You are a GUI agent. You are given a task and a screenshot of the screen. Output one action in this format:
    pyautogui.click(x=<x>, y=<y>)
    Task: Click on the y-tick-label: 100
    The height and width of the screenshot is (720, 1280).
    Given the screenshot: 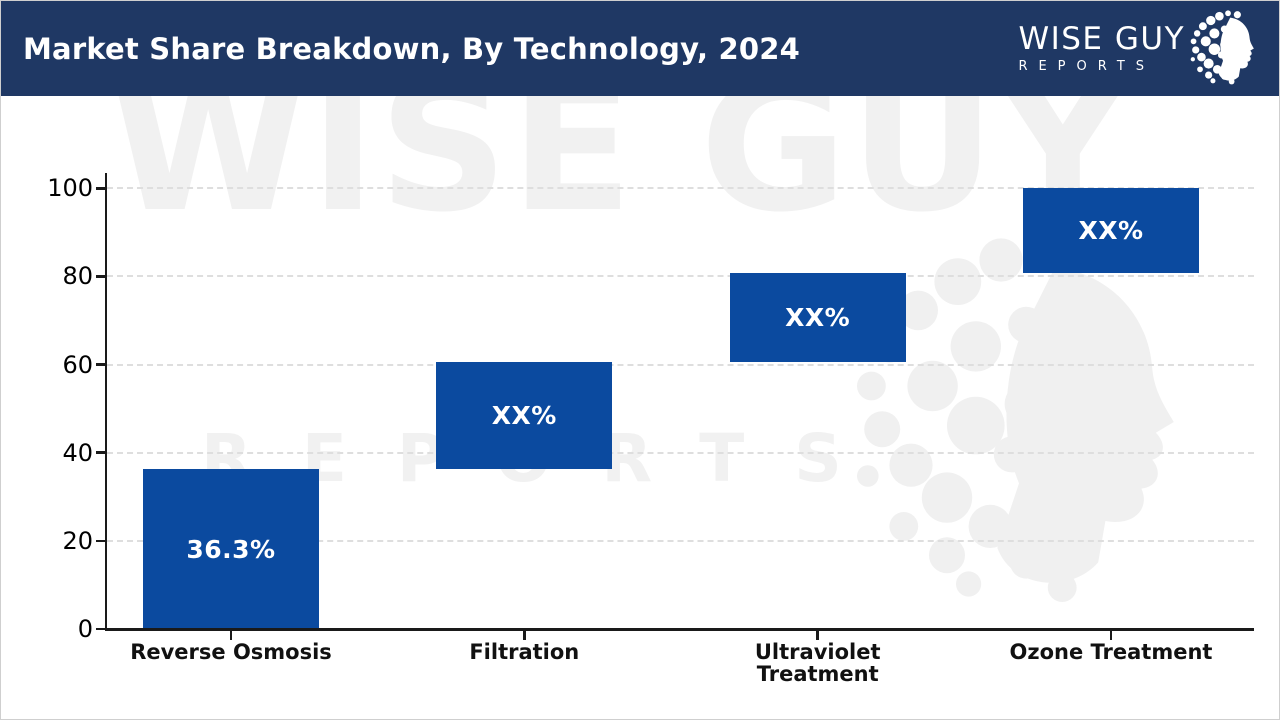 What is the action you would take?
    pyautogui.click(x=70, y=188)
    